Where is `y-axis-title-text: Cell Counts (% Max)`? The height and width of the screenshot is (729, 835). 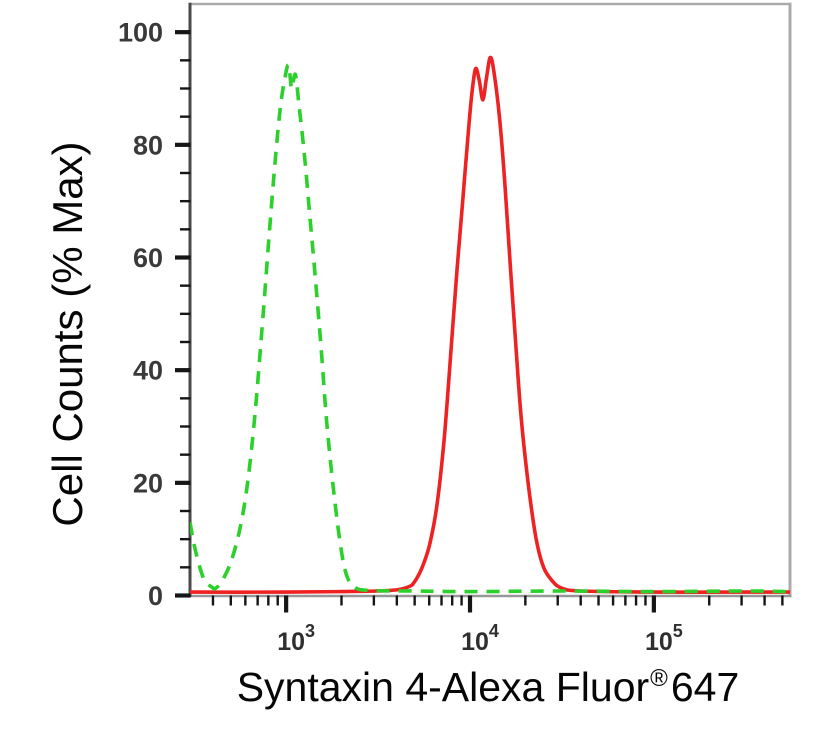
y-axis-title-text: Cell Counts (% Max) is located at coordinates (67, 334).